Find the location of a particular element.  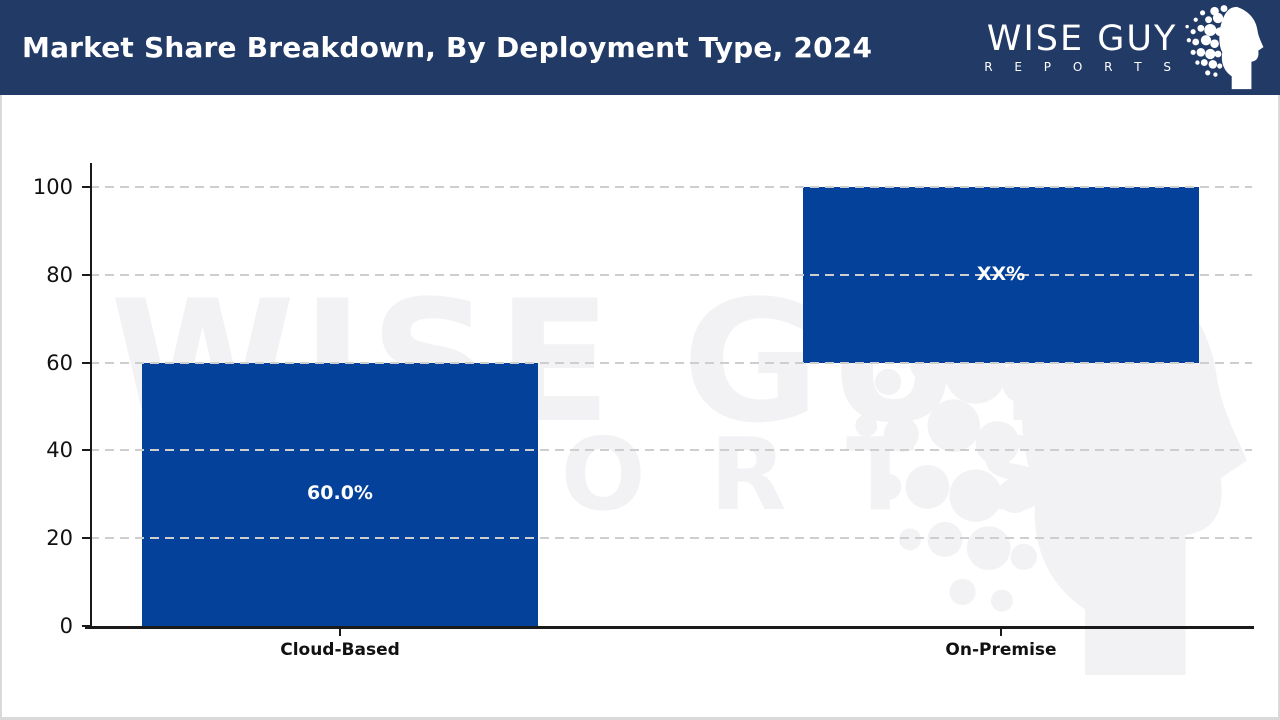

y-tick-label: 40 is located at coordinates (59, 450).